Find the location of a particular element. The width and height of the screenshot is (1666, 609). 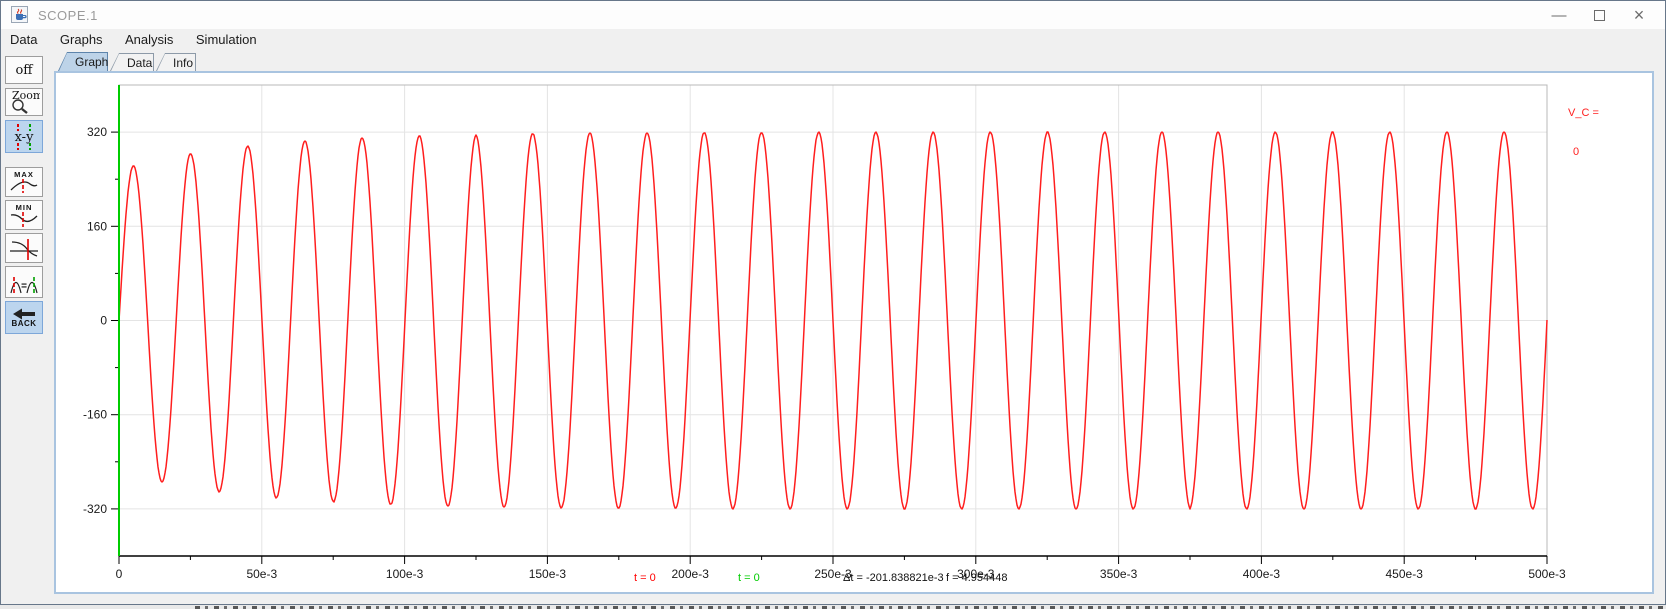

compare-peaks-button: = is located at coordinates (24, 282).